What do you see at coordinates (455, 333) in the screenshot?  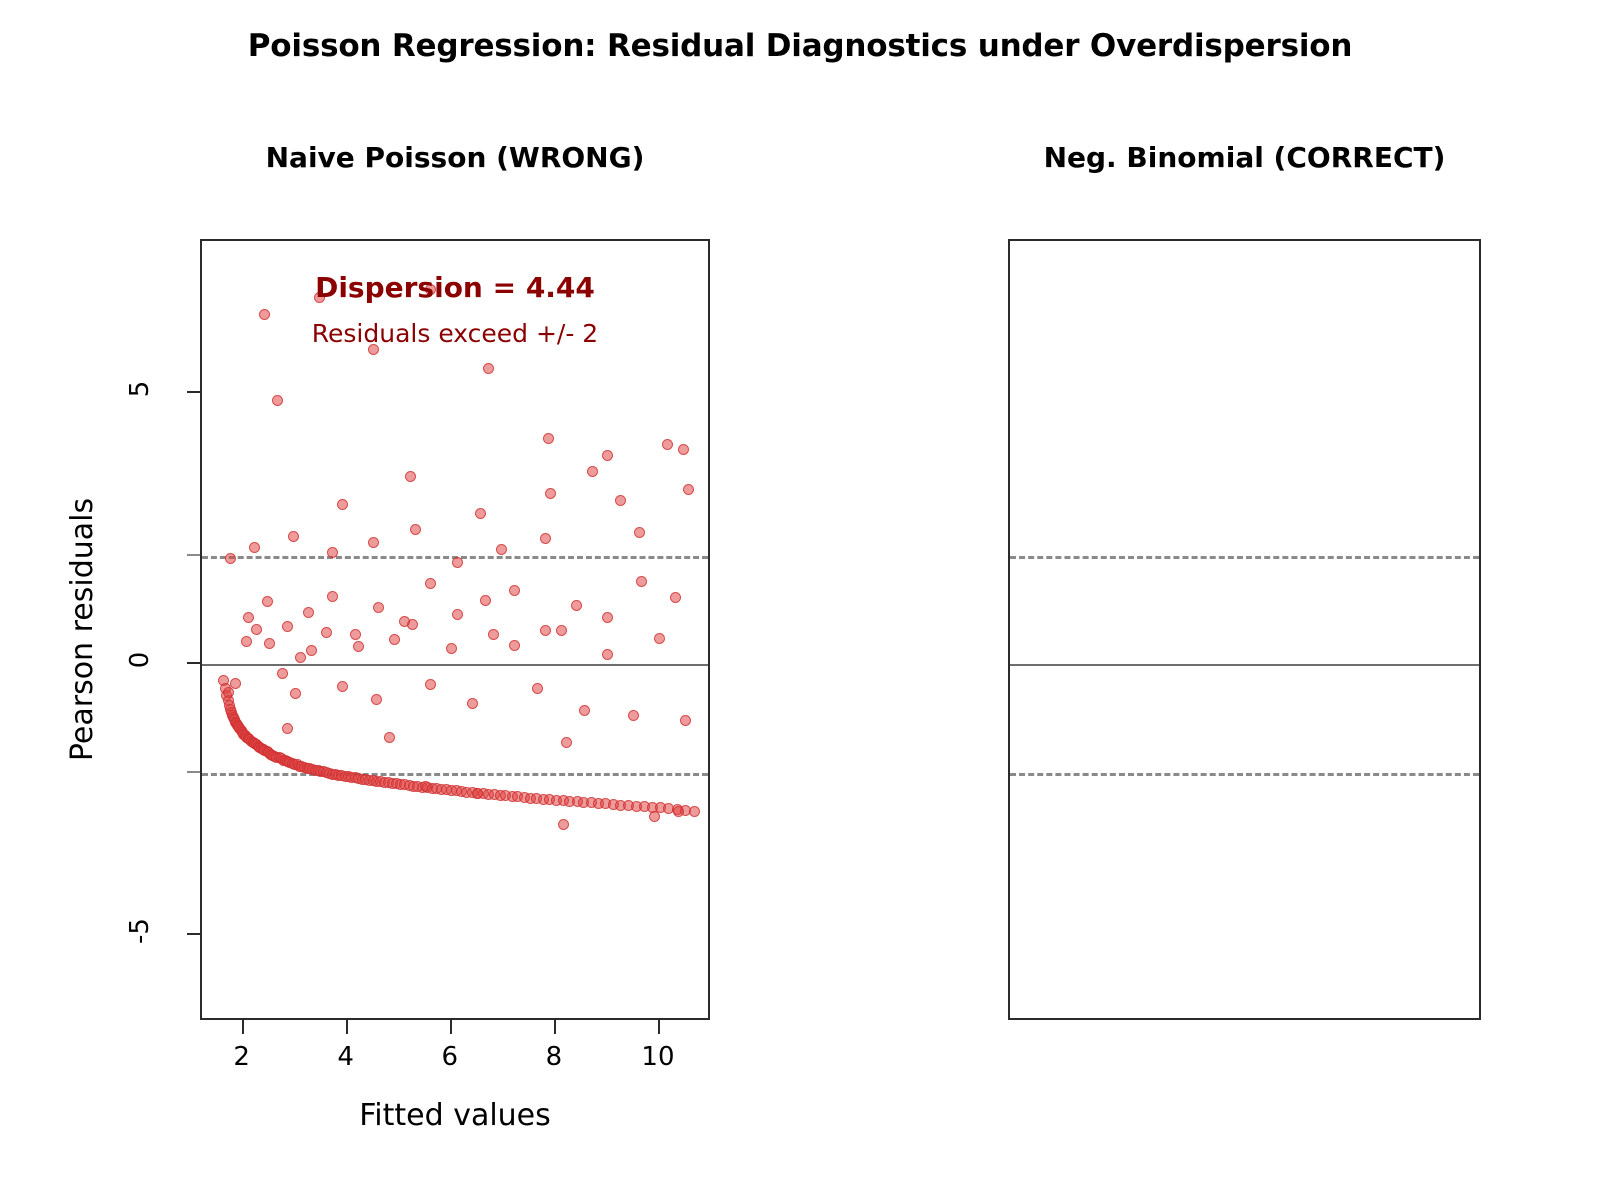 I see `residual-behaviour-annotation: Residuals exceed +/- 2` at bounding box center [455, 333].